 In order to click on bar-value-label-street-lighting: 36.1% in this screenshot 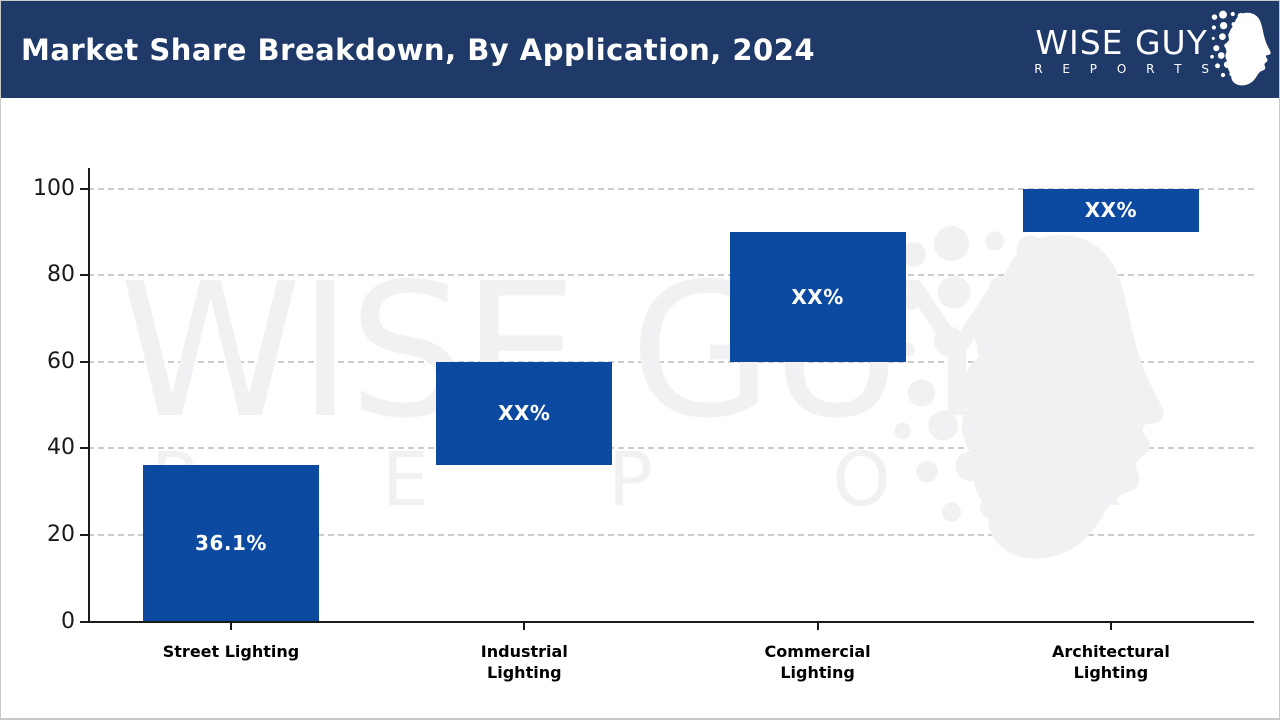, I will do `click(231, 543)`.